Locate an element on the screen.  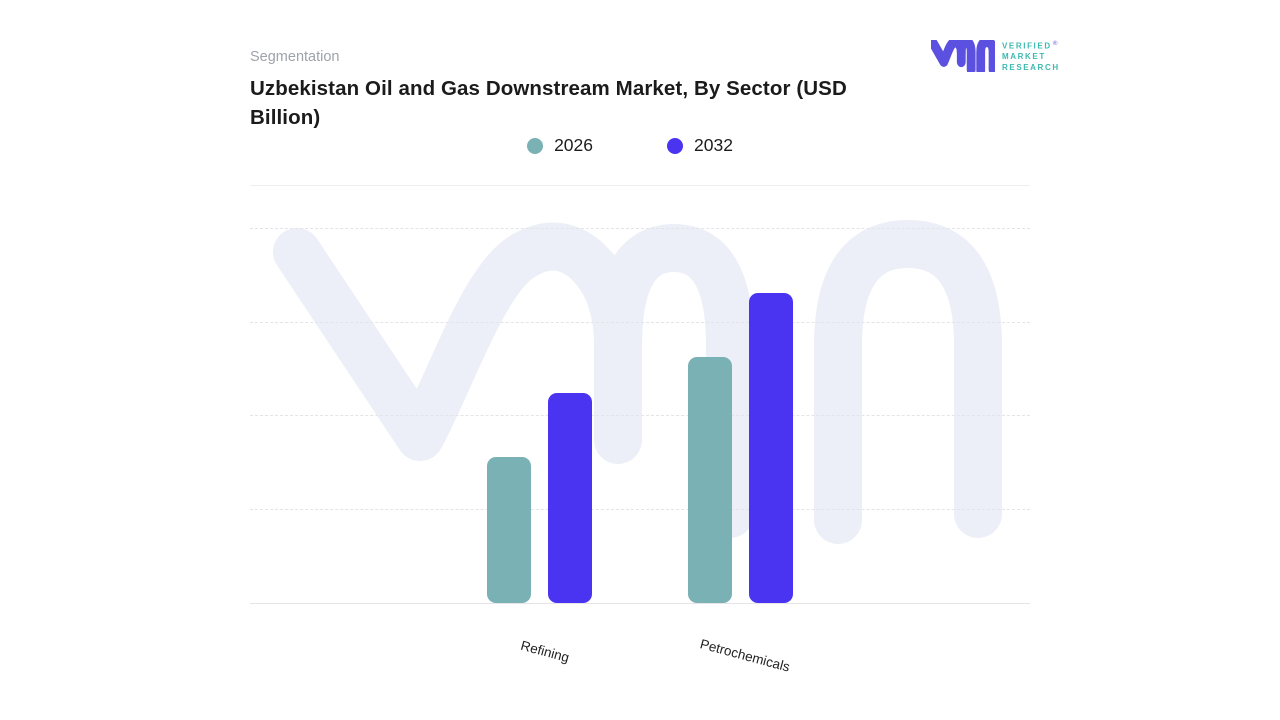
legend-label-2032: 2032 is located at coordinates (713, 145).